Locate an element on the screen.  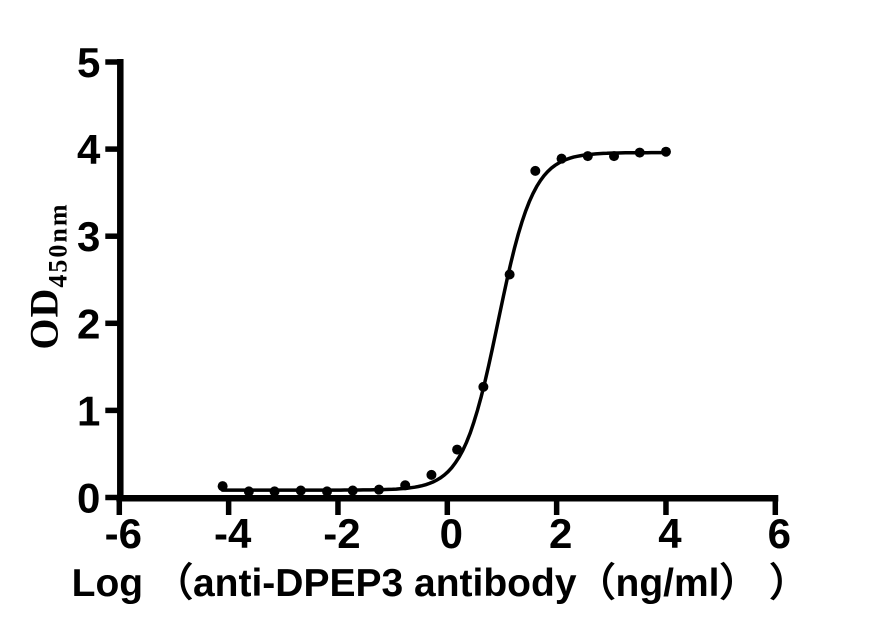
x-tick-label: 6 is located at coordinates (779, 533).